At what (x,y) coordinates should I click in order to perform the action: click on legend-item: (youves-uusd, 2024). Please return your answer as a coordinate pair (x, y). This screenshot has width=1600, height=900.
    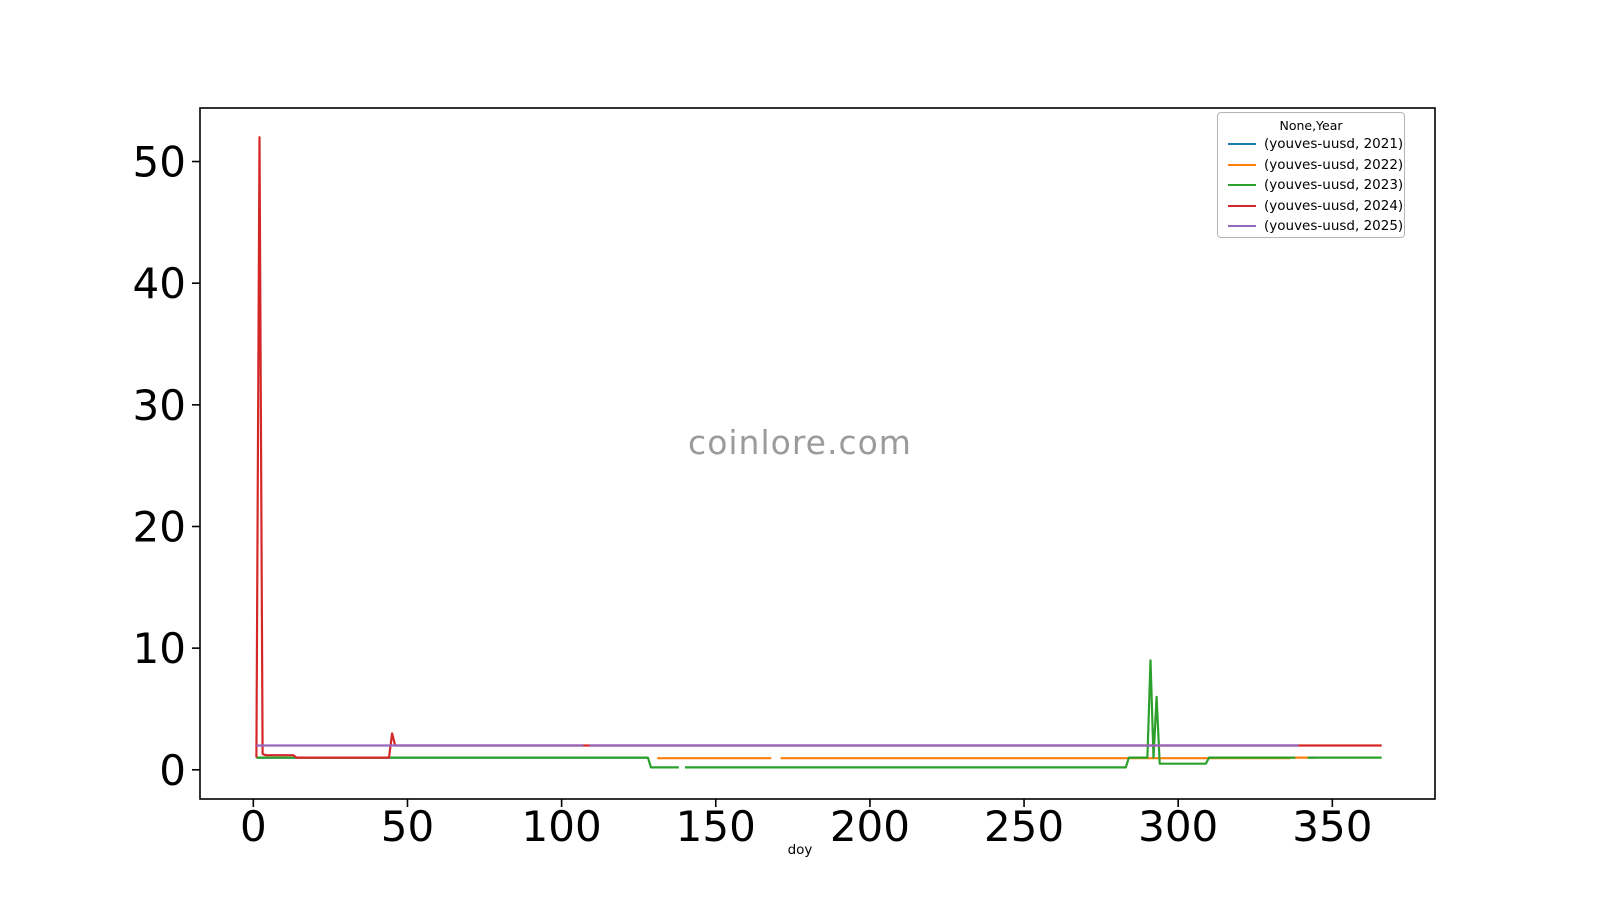
    Looking at the image, I should click on (1311, 206).